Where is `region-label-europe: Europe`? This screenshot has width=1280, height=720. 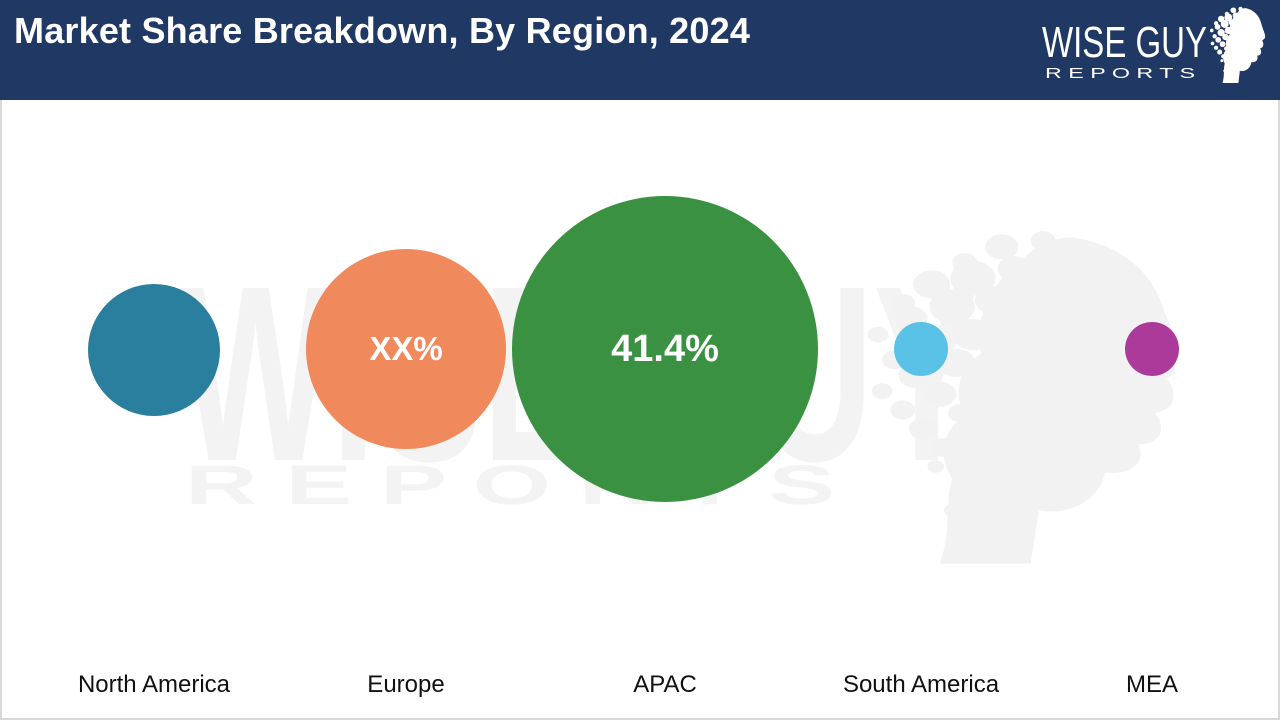
region-label-europe: Europe is located at coordinates (406, 684).